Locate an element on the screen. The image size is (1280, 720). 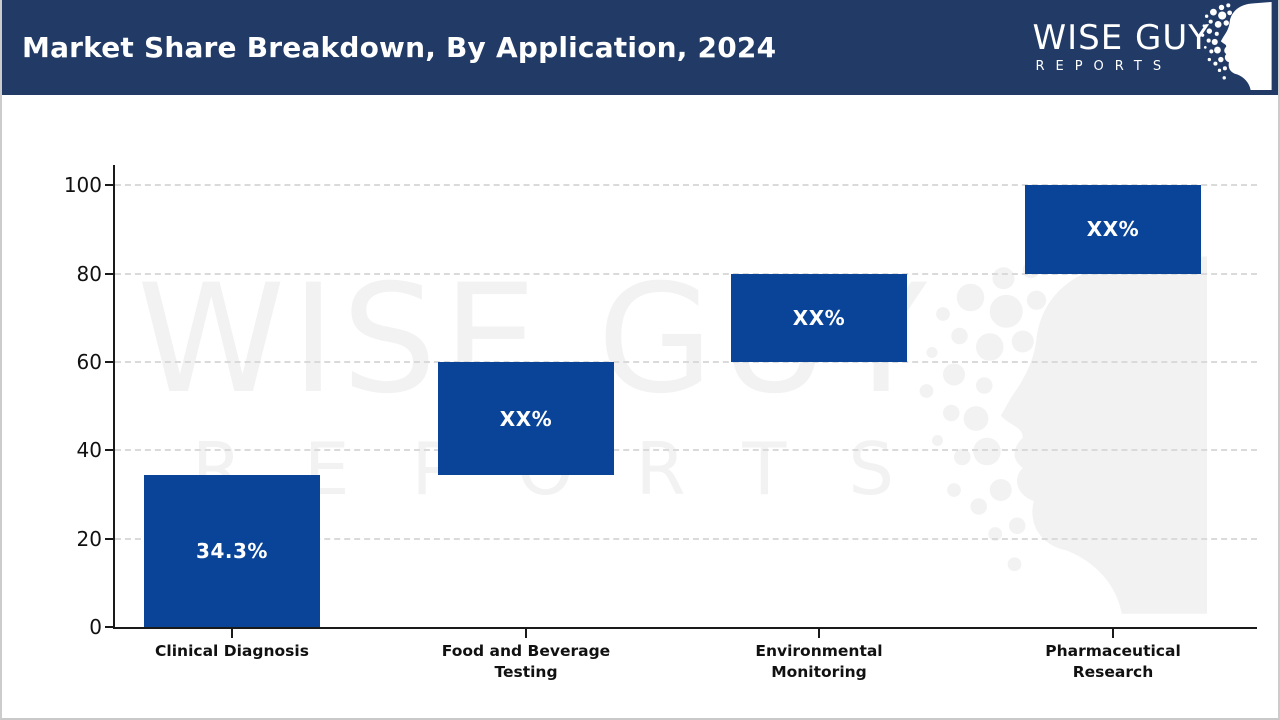
y-axis-line is located at coordinates (114, 397).